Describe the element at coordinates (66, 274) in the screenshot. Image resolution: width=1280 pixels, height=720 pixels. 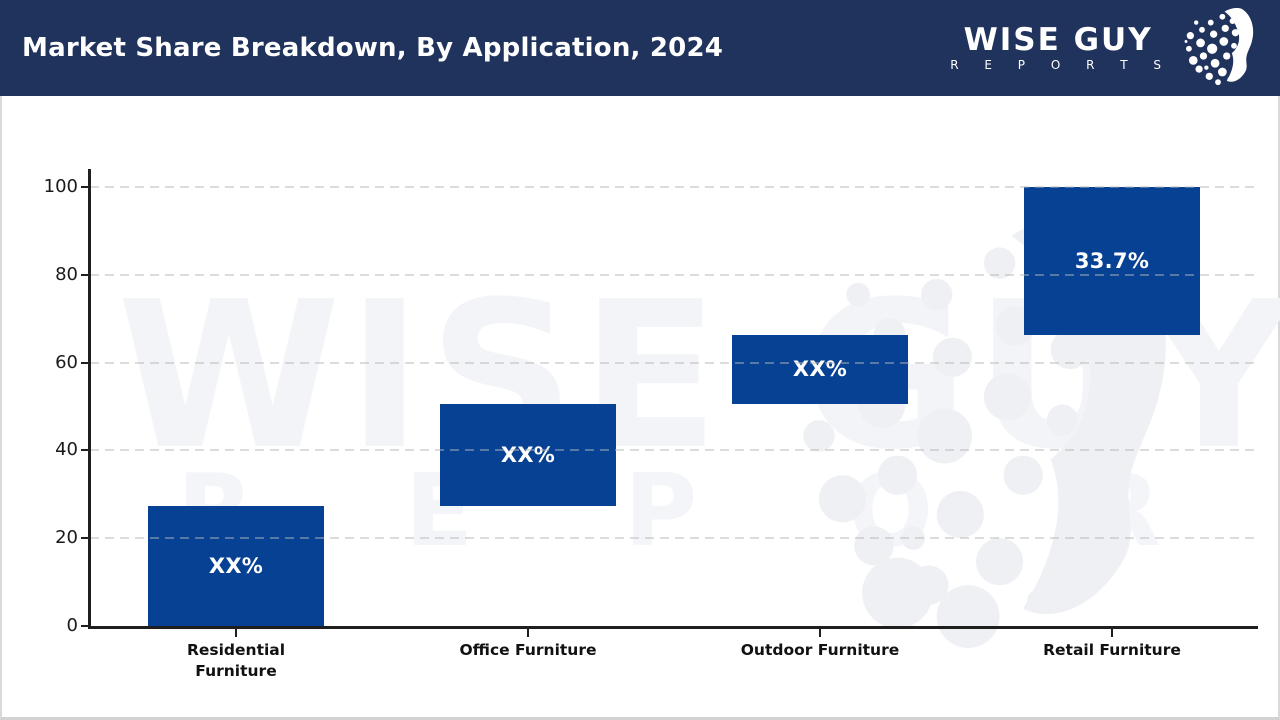
I see `y-axis-tick-label: 80` at that location.